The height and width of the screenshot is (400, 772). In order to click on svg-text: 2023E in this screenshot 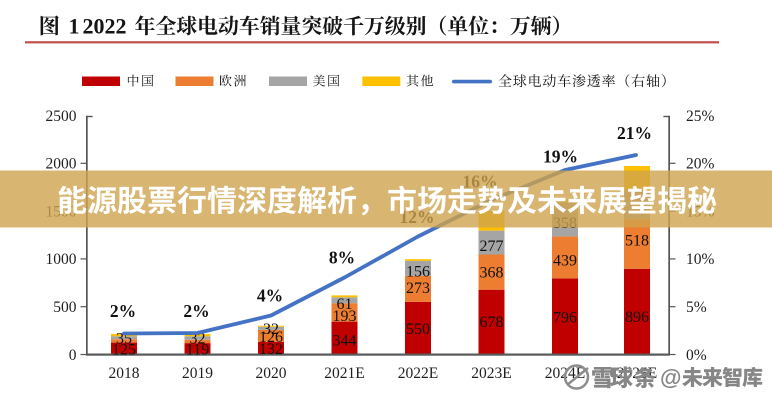, I will do `click(491, 373)`.